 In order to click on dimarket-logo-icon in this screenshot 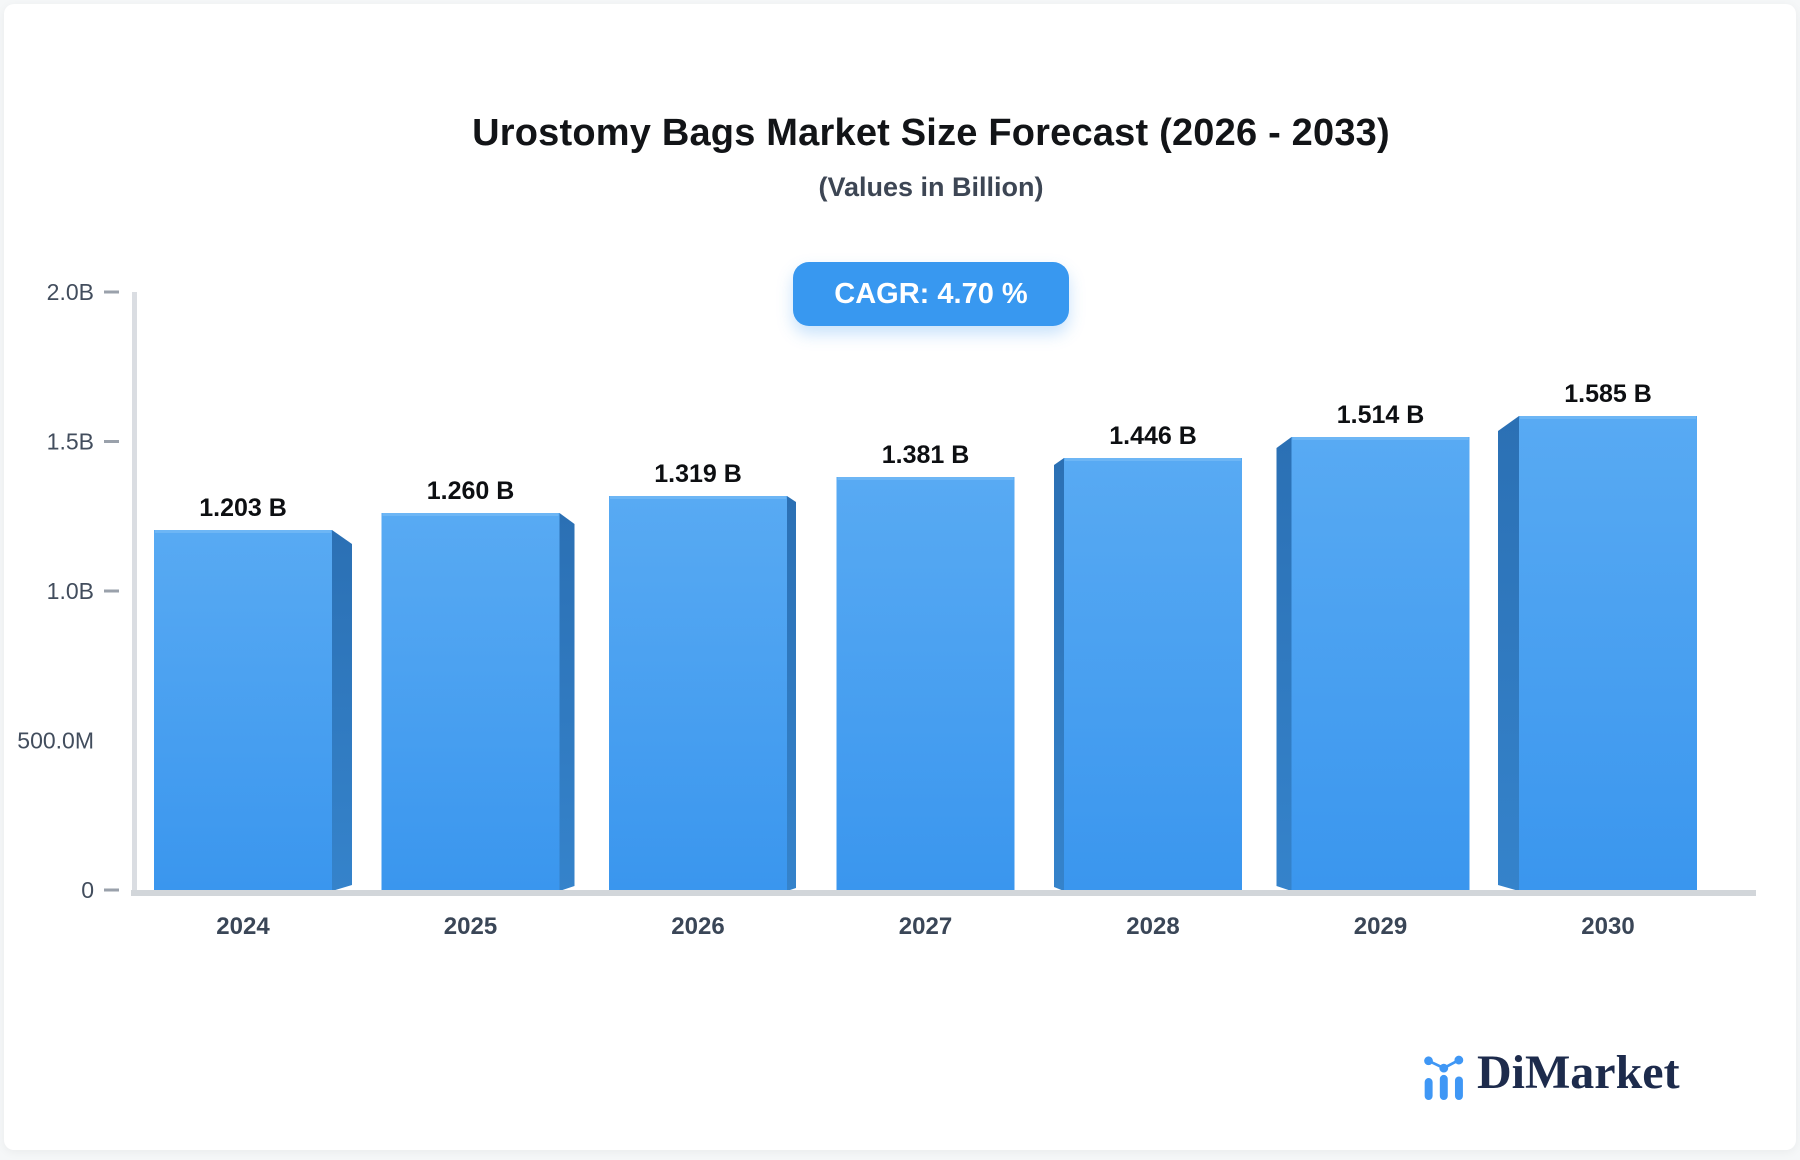, I will do `click(1444, 1077)`.